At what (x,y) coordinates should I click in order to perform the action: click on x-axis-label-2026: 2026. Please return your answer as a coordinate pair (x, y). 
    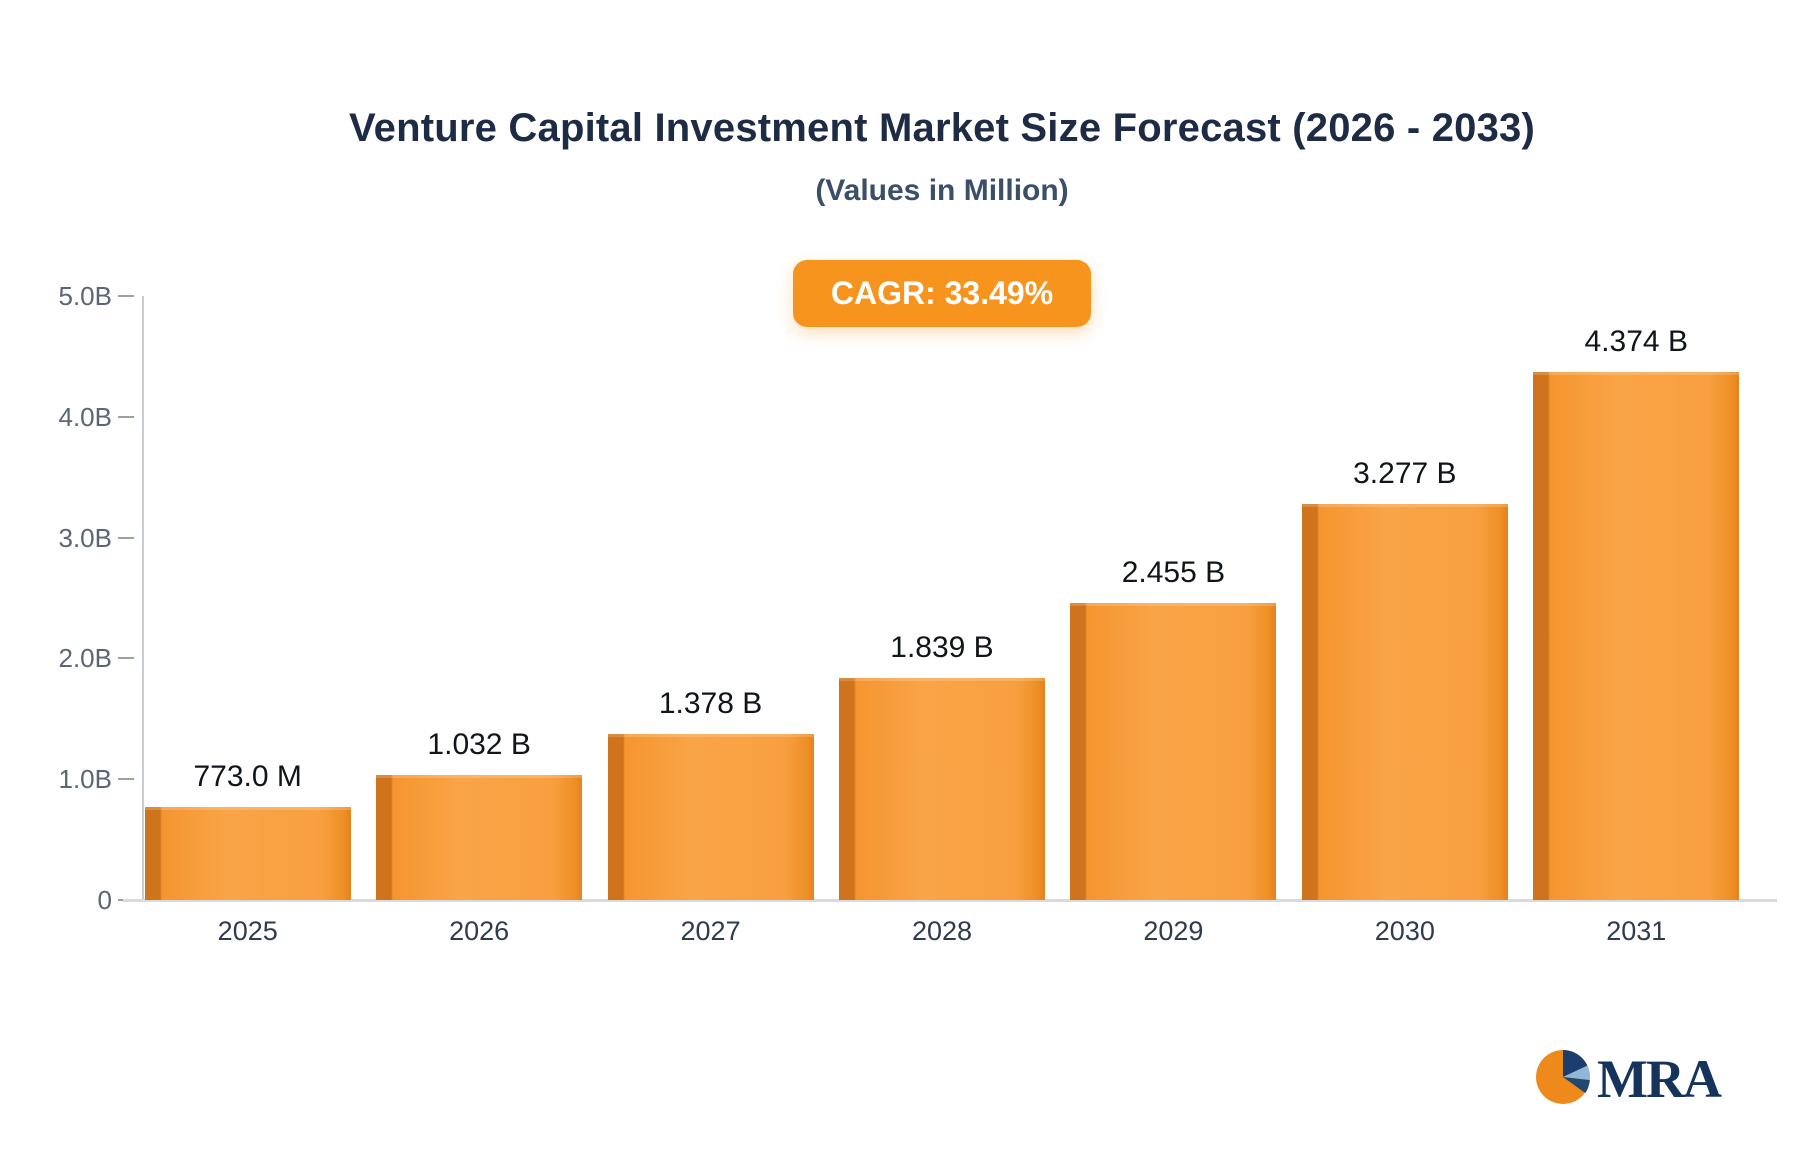
    Looking at the image, I should click on (479, 931).